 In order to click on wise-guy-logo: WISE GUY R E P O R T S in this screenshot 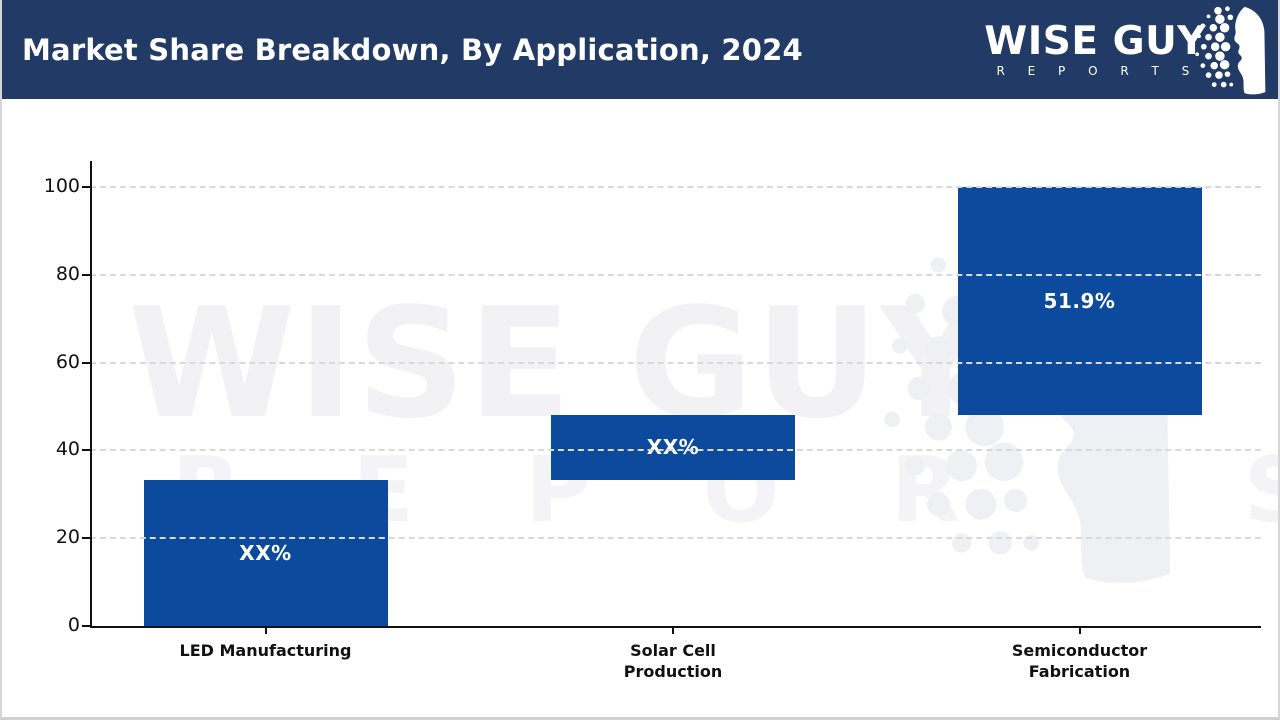, I will do `click(1125, 50)`.